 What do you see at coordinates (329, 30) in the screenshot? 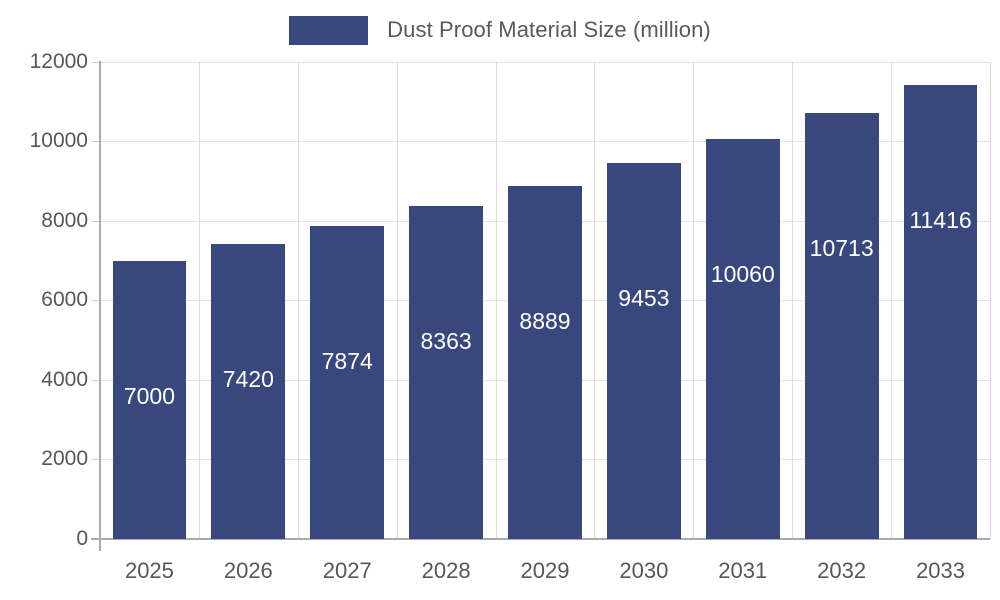
I see `legend-swatch-icon` at bounding box center [329, 30].